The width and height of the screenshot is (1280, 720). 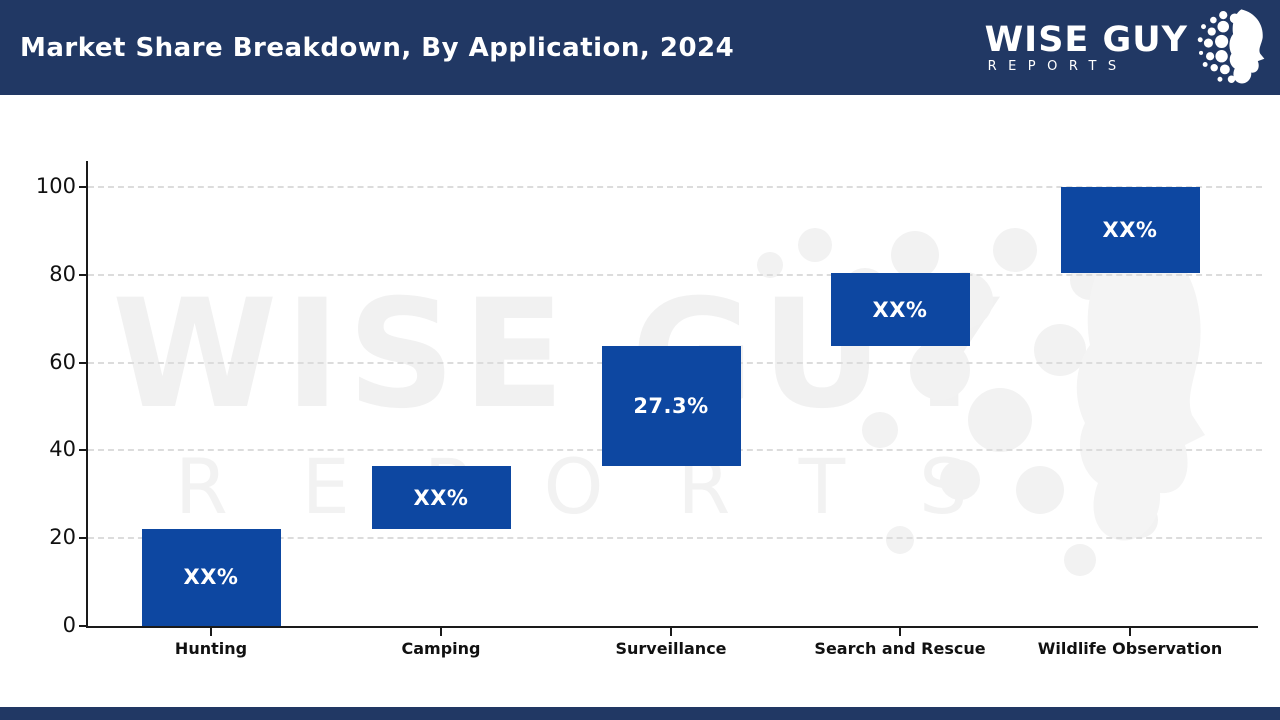 What do you see at coordinates (1130, 648) in the screenshot?
I see `x-axis-label-wildlife-observation: Wildlife Observation` at bounding box center [1130, 648].